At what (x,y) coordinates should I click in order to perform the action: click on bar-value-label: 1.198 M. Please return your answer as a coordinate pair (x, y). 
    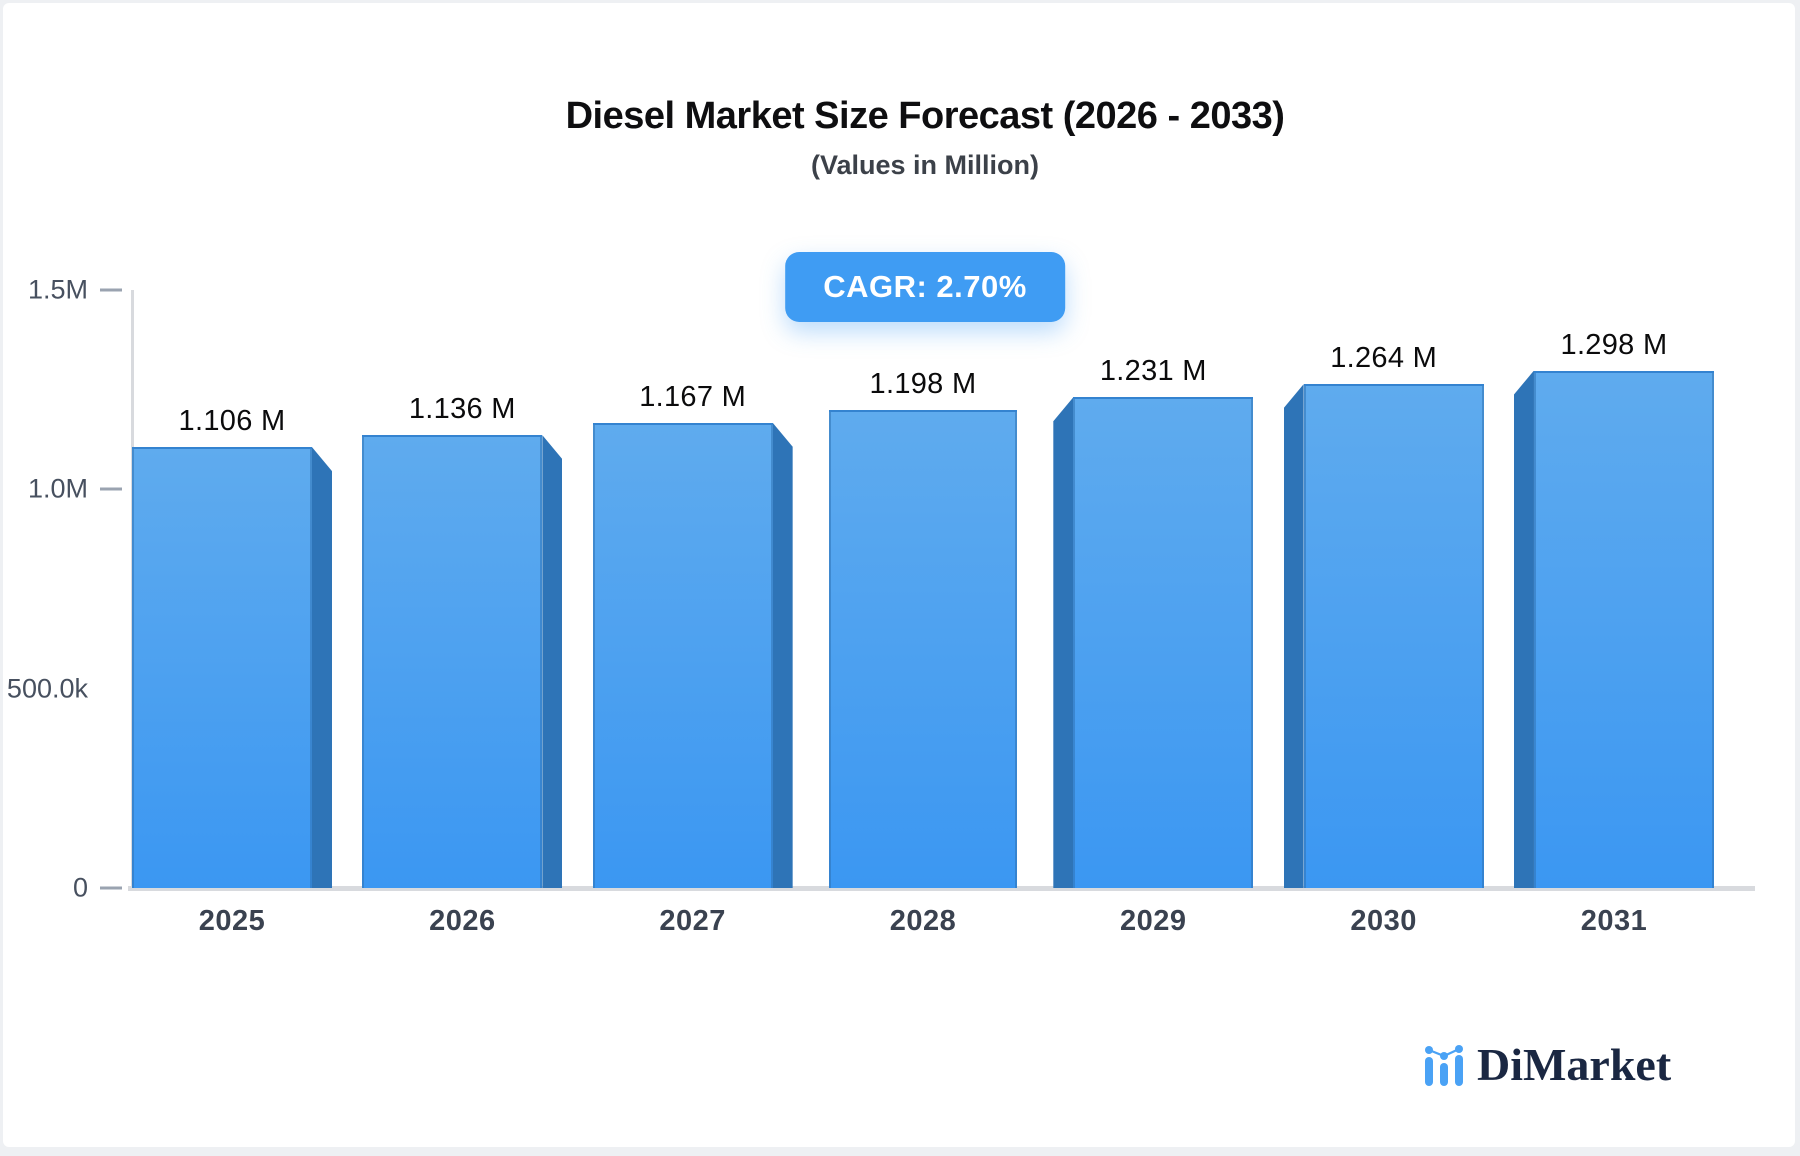
    Looking at the image, I should click on (923, 384).